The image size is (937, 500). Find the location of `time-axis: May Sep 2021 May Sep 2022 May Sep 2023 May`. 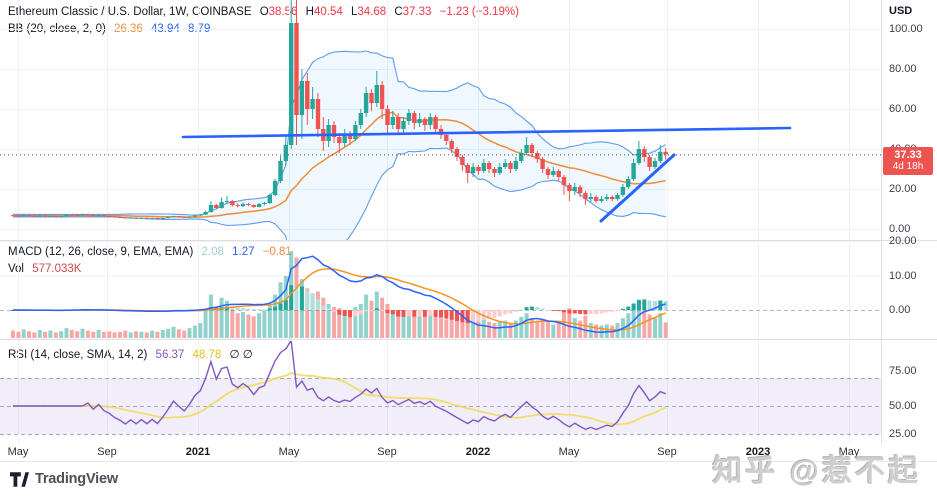

time-axis: May Sep 2021 May Sep 2022 May Sep 2023 May is located at coordinates (468, 452).